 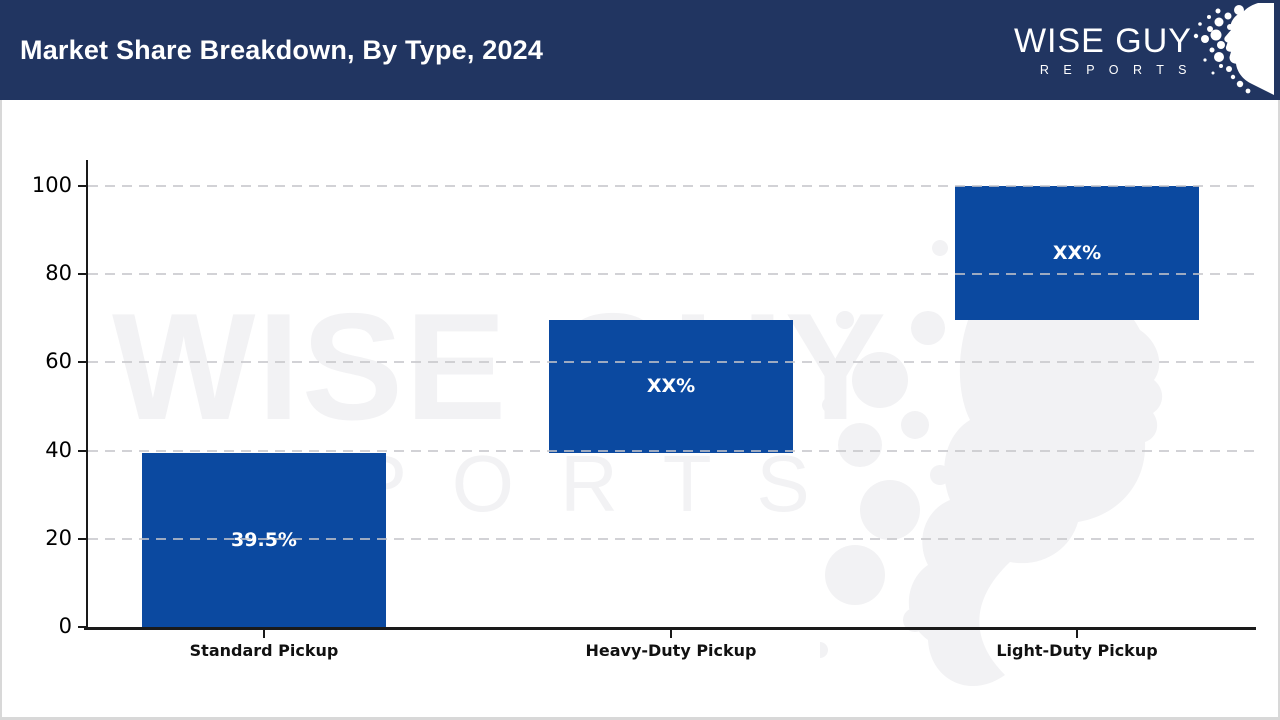 What do you see at coordinates (1077, 650) in the screenshot?
I see `category-label: Light-Duty Pickup` at bounding box center [1077, 650].